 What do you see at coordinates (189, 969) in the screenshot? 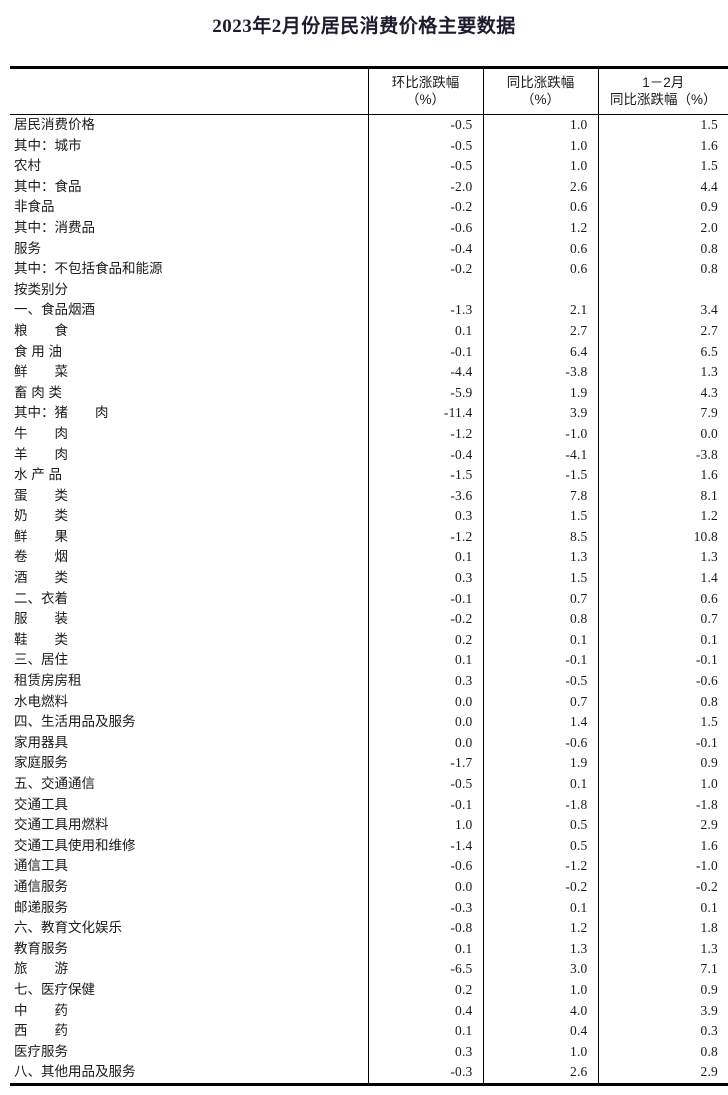
I see `row-label: 旅 游` at bounding box center [189, 969].